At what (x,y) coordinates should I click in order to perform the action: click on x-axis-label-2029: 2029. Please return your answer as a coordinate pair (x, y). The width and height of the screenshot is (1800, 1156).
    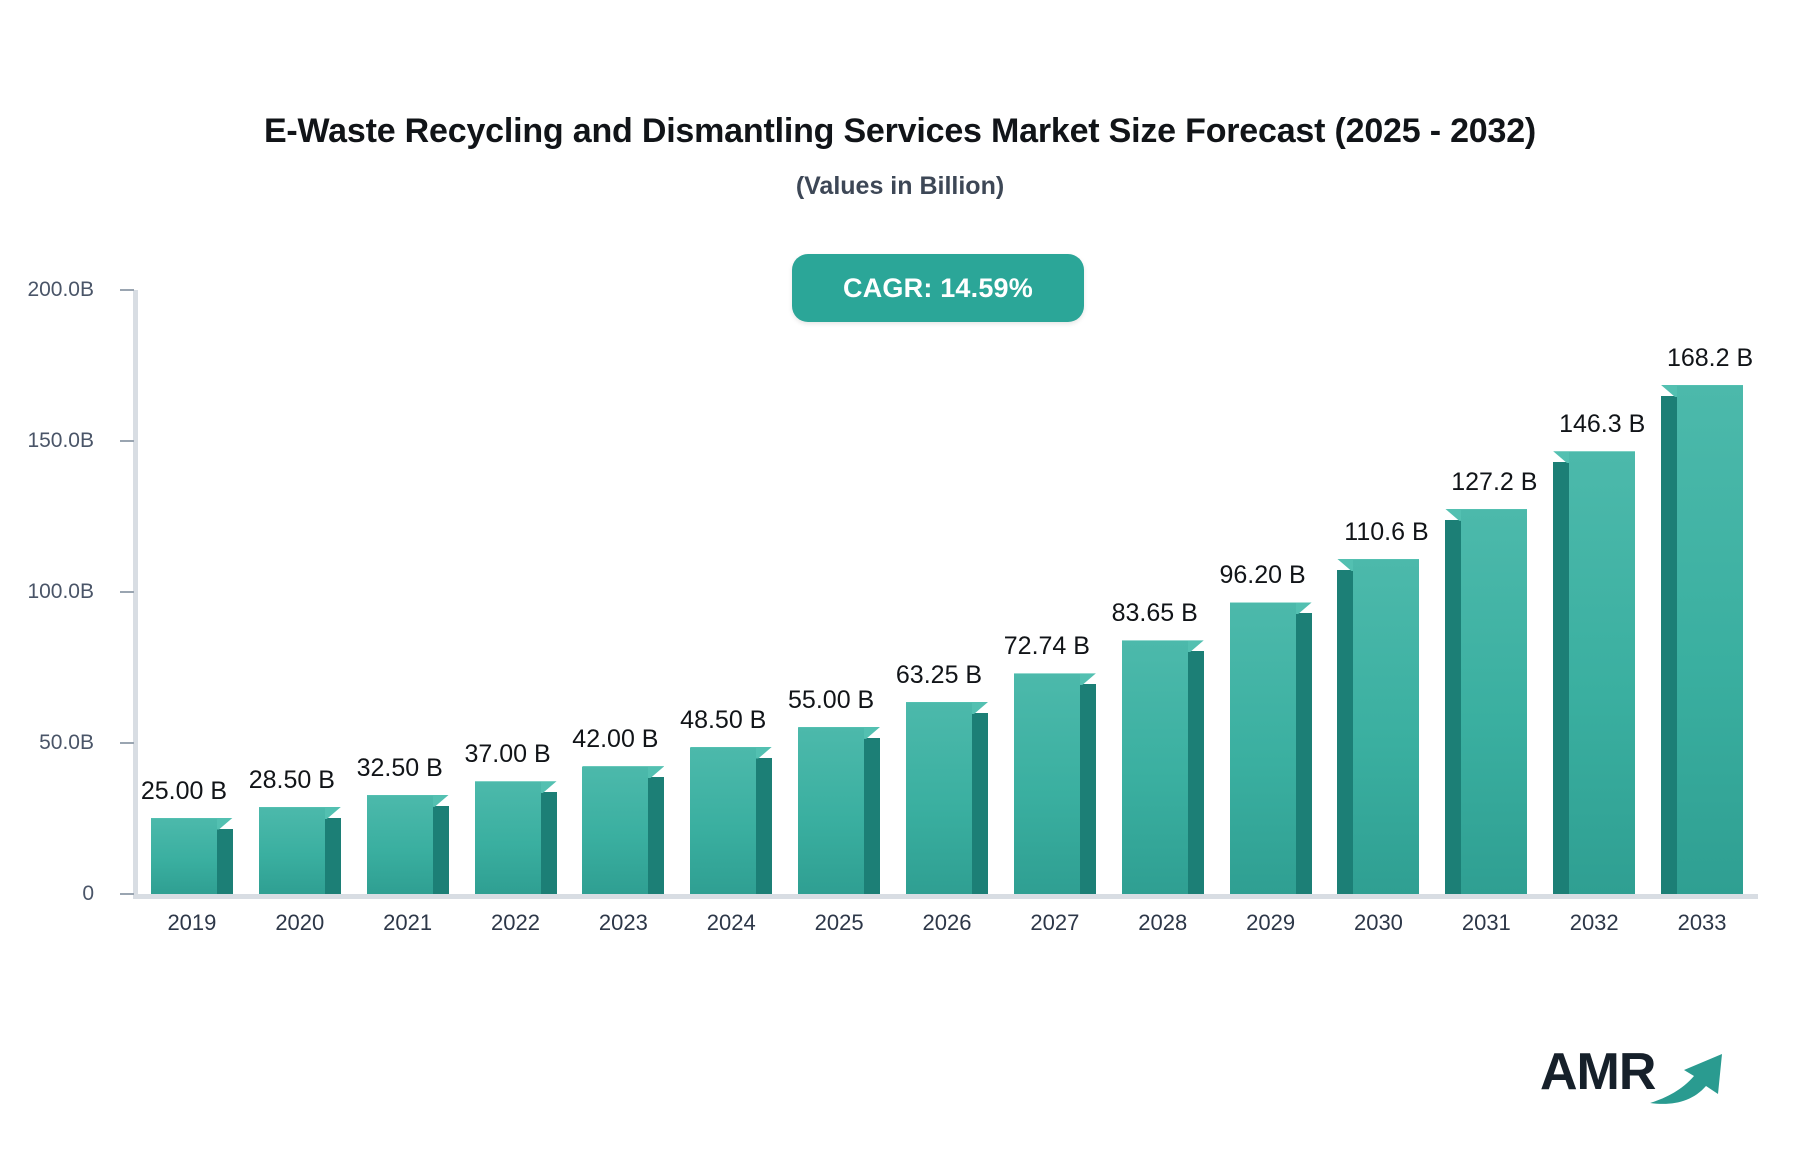
    Looking at the image, I should click on (1271, 922).